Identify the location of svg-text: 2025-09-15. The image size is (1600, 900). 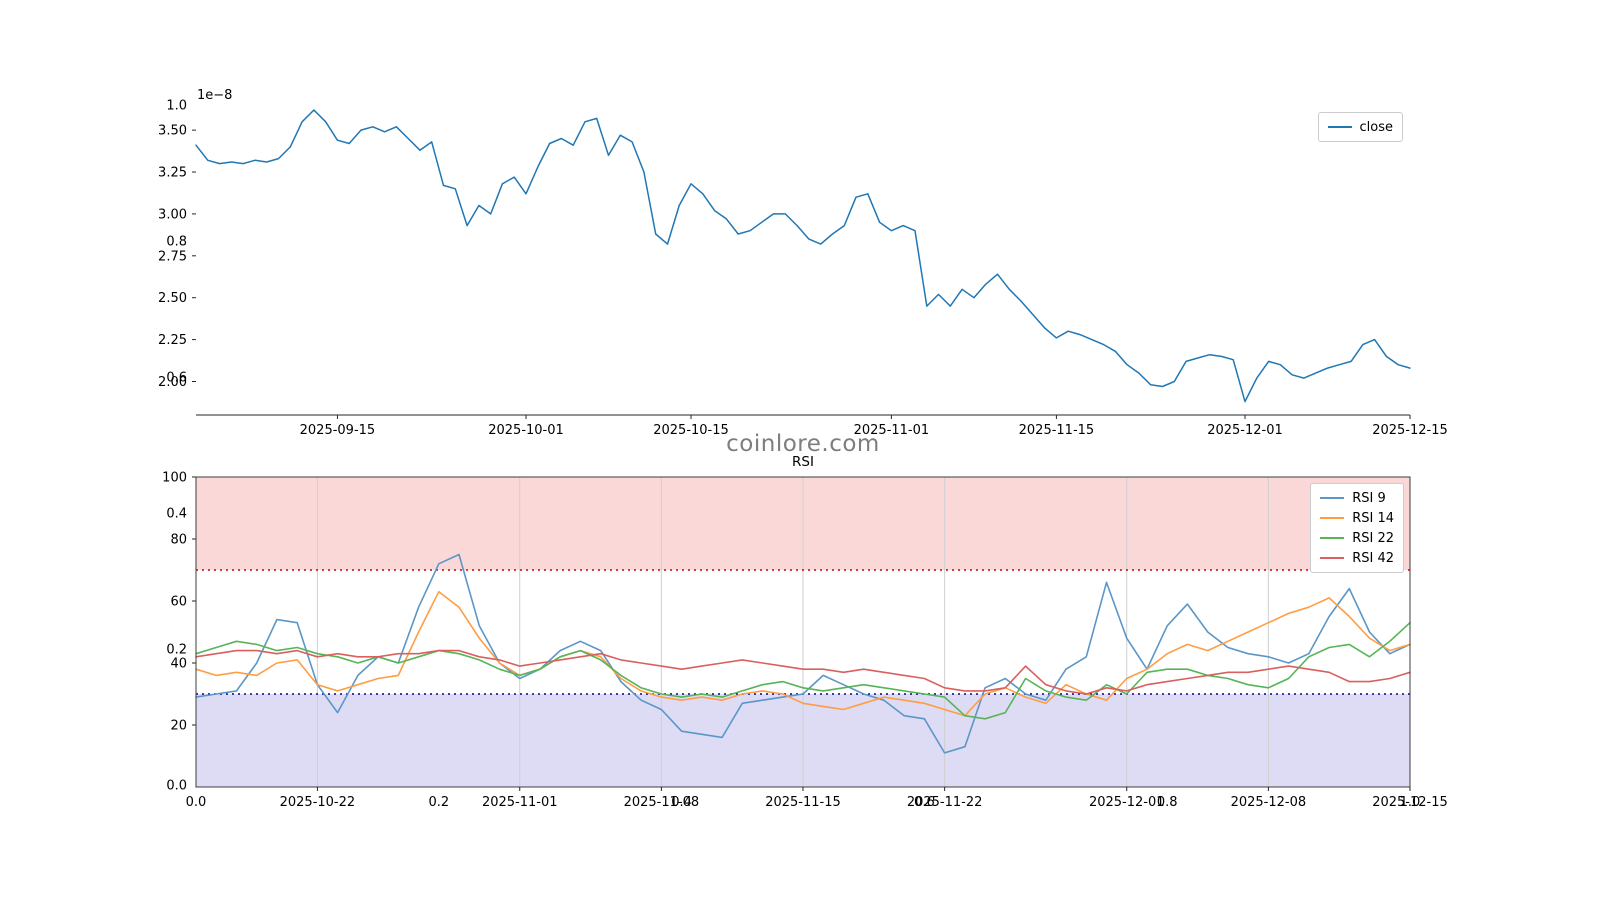
(338, 430).